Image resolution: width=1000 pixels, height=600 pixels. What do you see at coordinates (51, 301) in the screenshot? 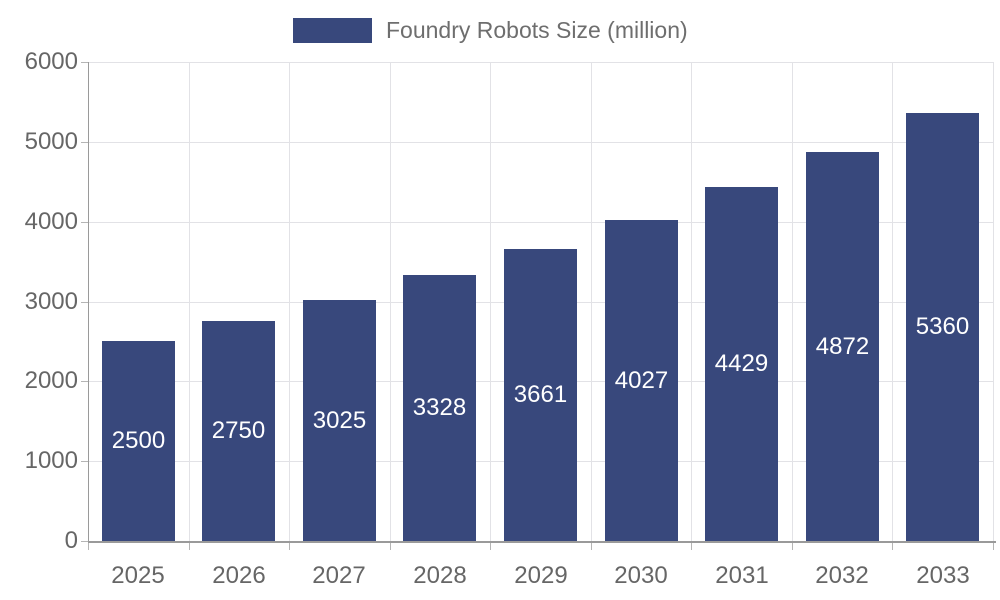
I see `y-axis-tick-label: 3000` at bounding box center [51, 301].